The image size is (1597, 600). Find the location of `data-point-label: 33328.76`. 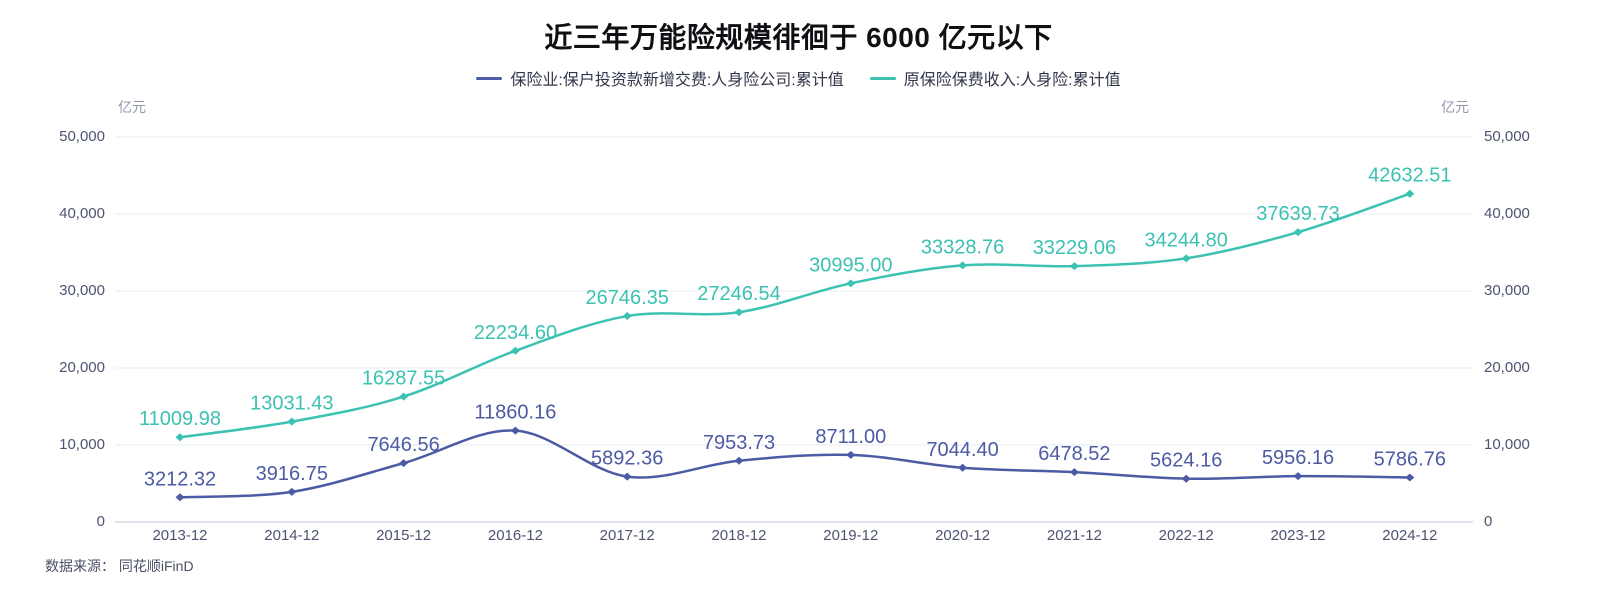

data-point-label: 33328.76 is located at coordinates (962, 247).